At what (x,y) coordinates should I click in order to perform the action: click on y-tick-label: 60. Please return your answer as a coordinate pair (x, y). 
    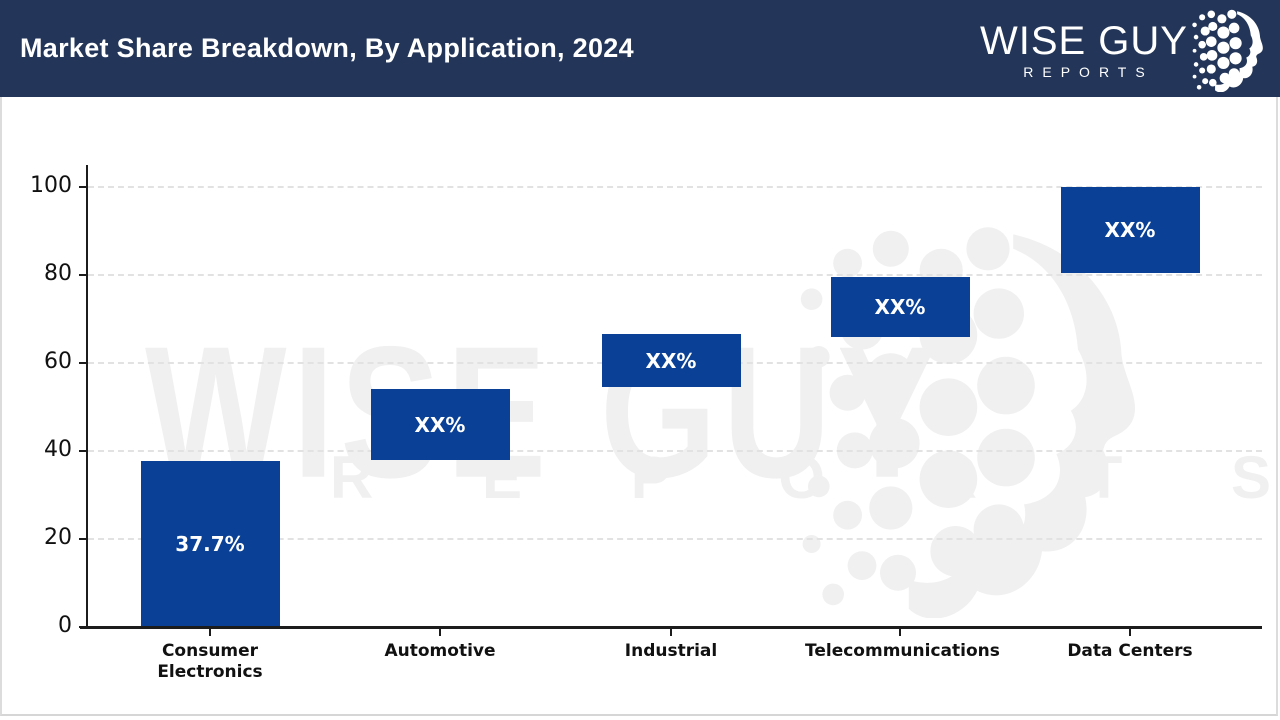
    Looking at the image, I should click on (58, 361).